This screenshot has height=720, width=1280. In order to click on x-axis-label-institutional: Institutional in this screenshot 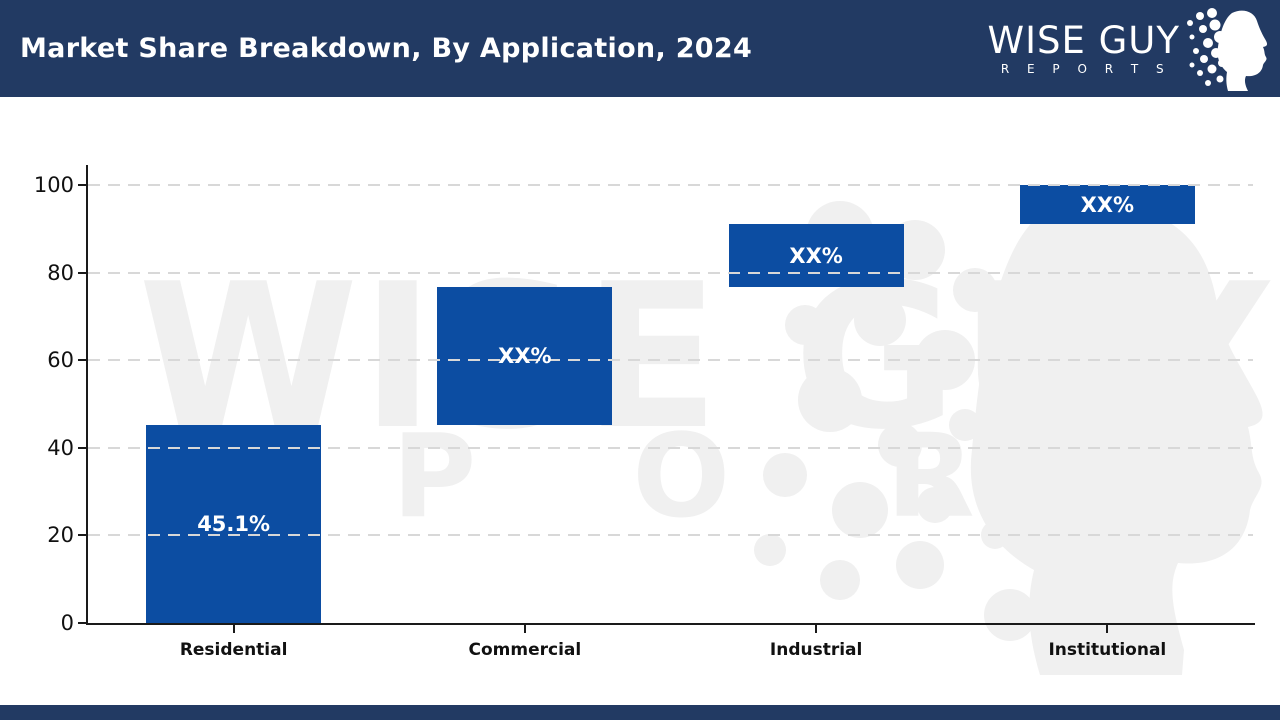, I will do `click(1107, 650)`.